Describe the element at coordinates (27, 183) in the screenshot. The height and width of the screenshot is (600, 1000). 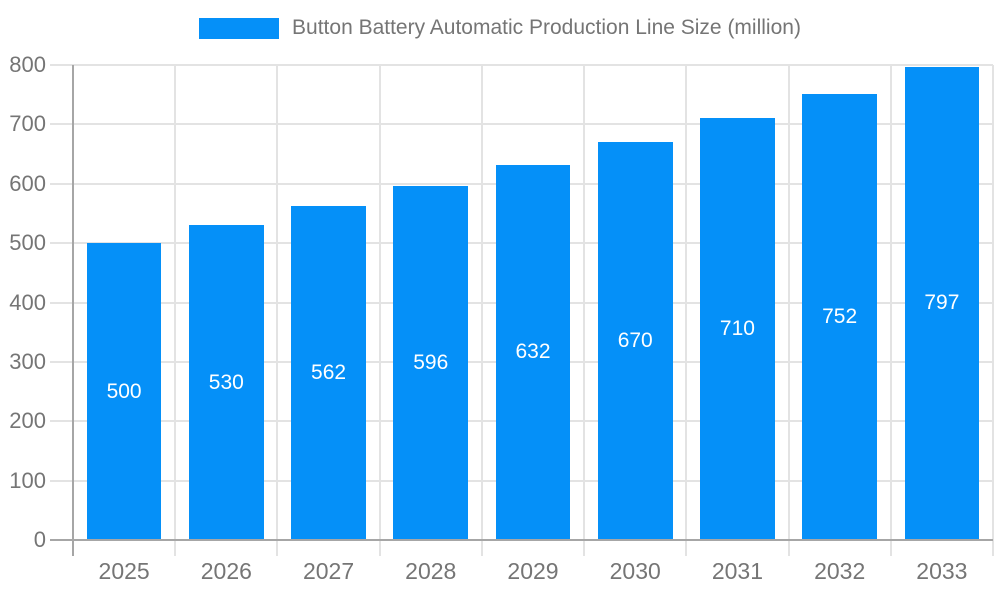
I see `y-tick-label: 600` at that location.